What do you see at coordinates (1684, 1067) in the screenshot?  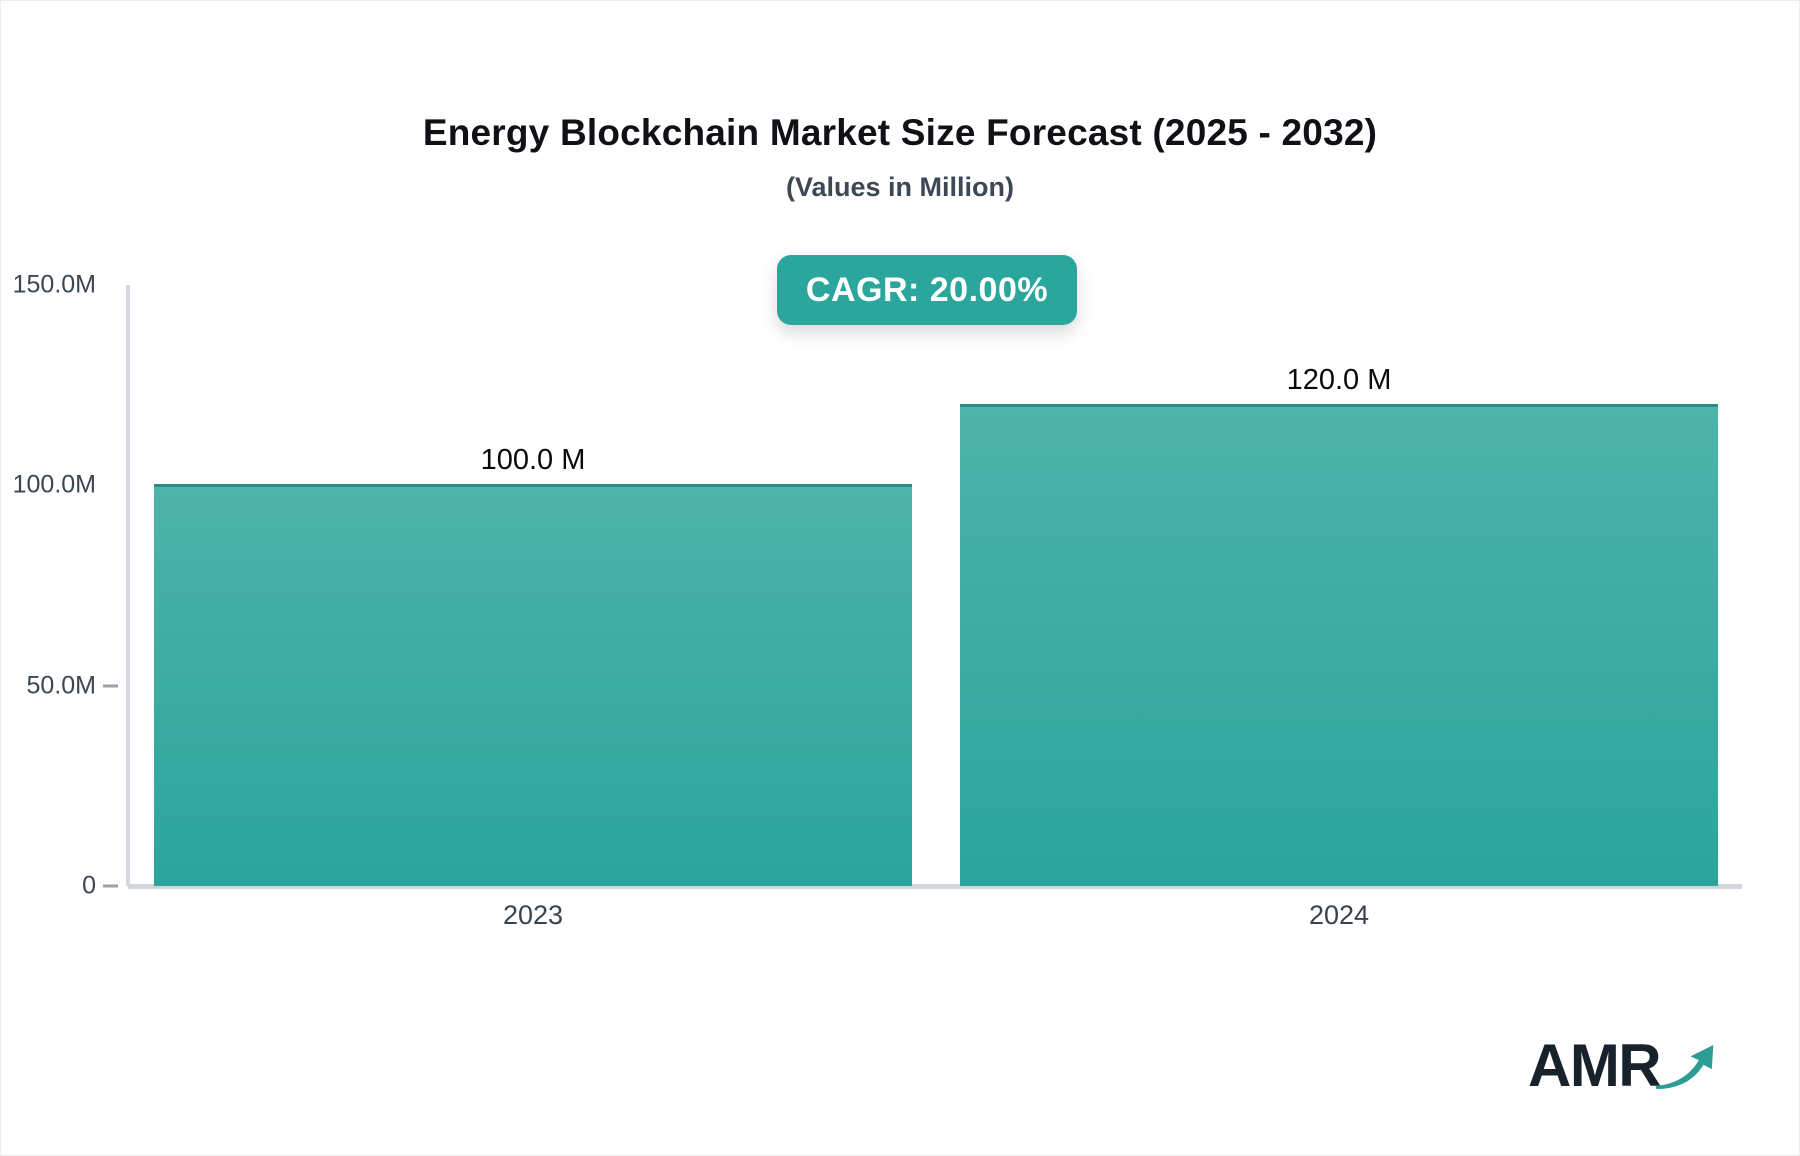 I see `growth-arrow-icon` at bounding box center [1684, 1067].